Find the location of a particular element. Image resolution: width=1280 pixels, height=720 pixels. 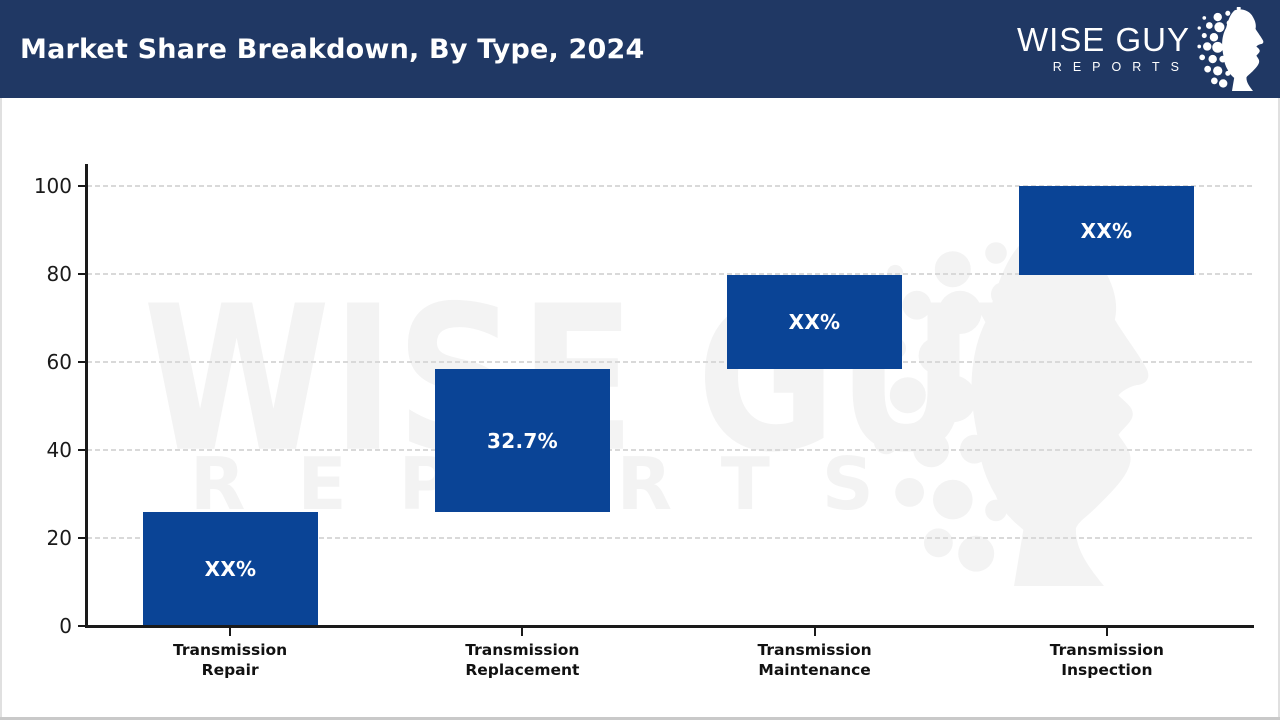

category-label-line: Replacement is located at coordinates (522, 670).